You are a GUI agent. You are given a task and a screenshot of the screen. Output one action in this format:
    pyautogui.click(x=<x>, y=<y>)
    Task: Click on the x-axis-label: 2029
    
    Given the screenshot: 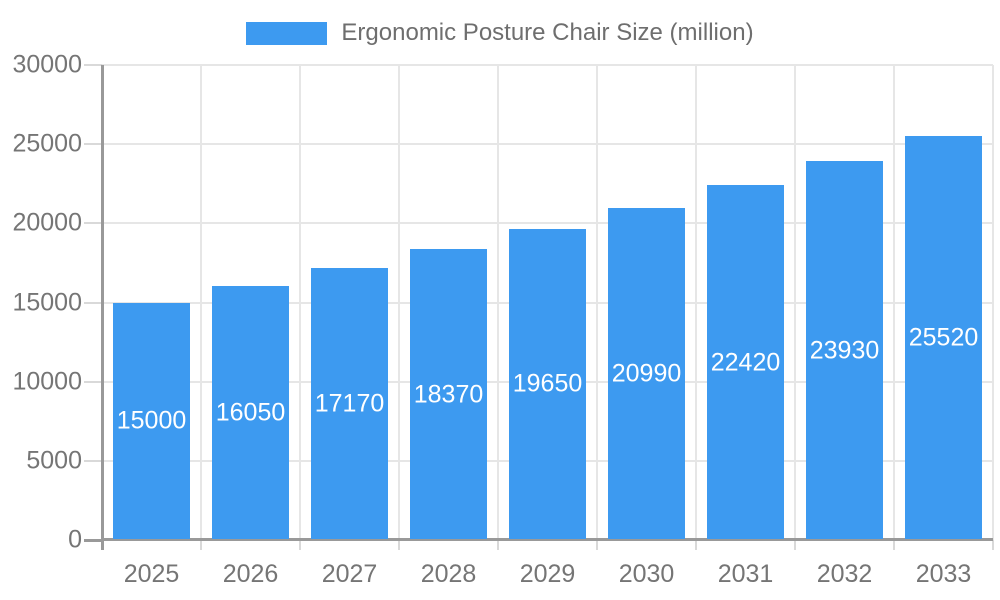 What is the action you would take?
    pyautogui.click(x=547, y=574)
    